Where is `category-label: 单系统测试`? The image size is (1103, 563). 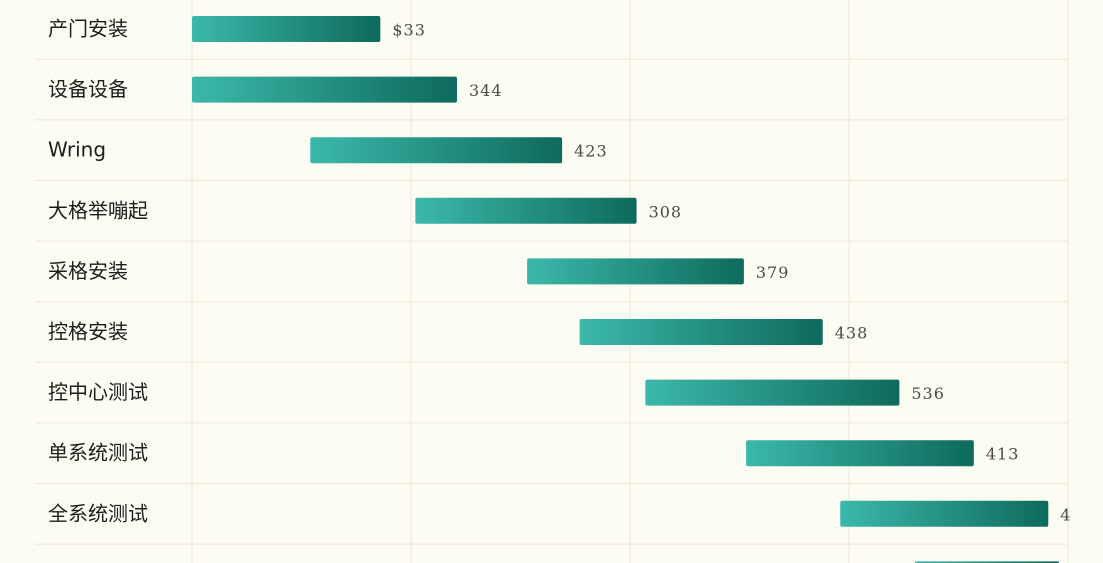 category-label: 单系统测试 is located at coordinates (98, 453).